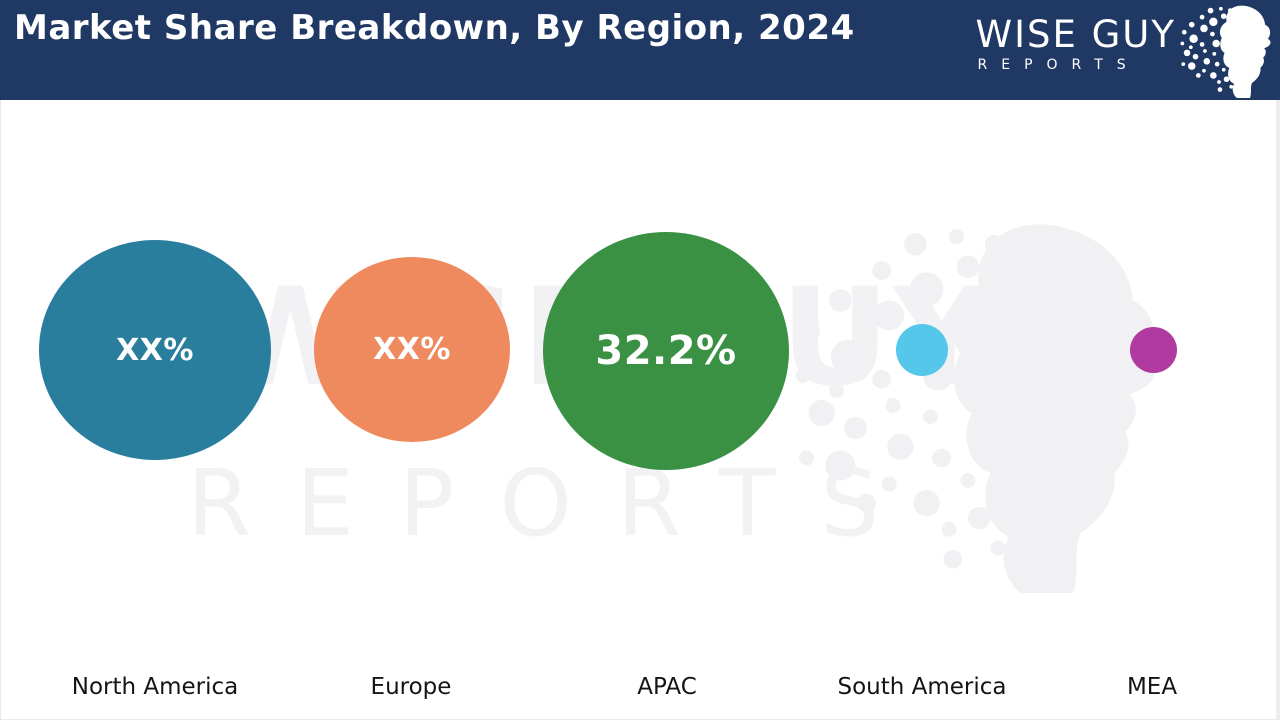  I want to click on bubble-value-north-america: XX%, so click(155, 350).